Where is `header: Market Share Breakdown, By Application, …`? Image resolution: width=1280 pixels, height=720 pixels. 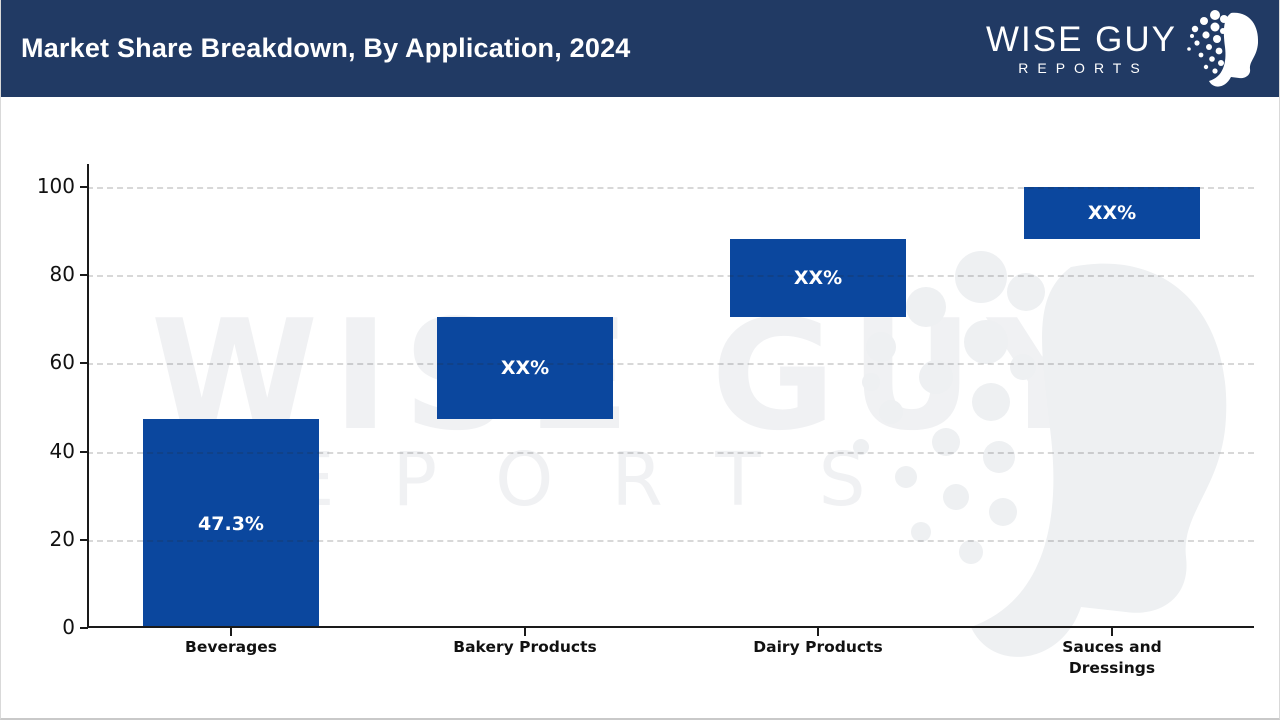
header: Market Share Breakdown, By Application, … is located at coordinates (640, 48).